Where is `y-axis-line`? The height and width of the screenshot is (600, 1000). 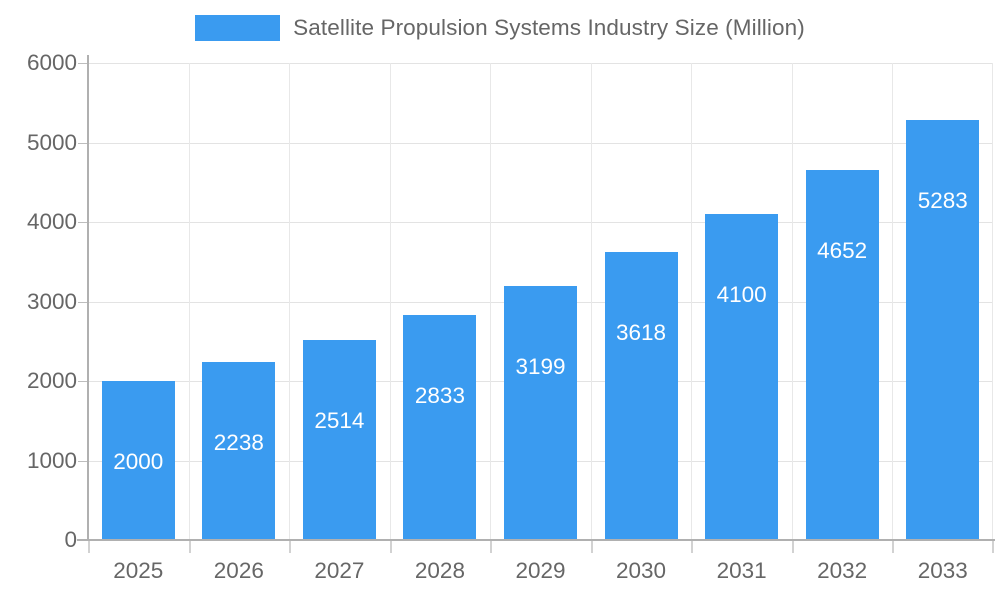
y-axis-line is located at coordinates (88, 298).